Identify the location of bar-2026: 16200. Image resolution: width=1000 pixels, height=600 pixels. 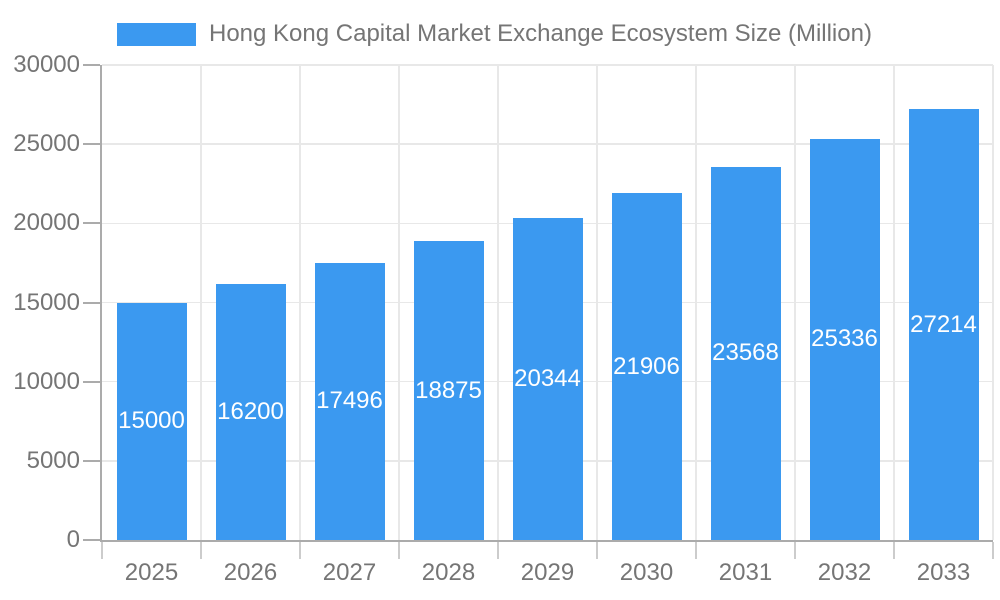
(250, 411).